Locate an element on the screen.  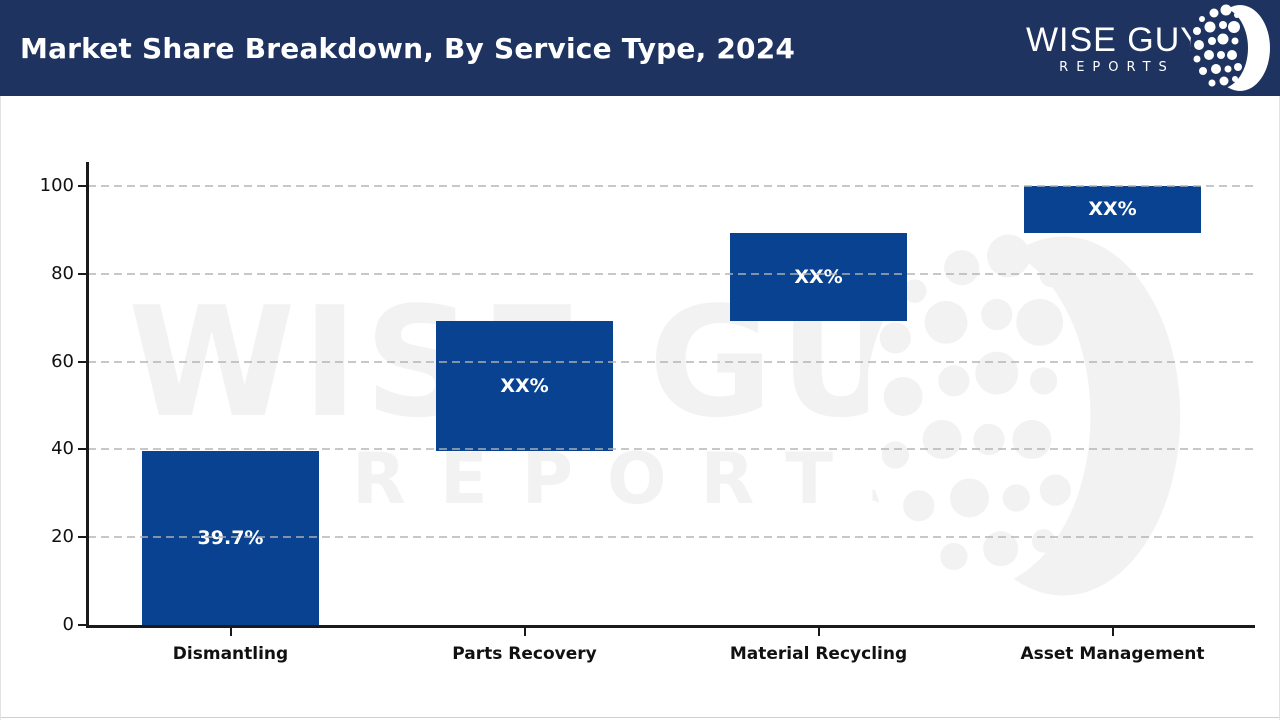
y-axis-tick-label: 100 is located at coordinates (56, 185).